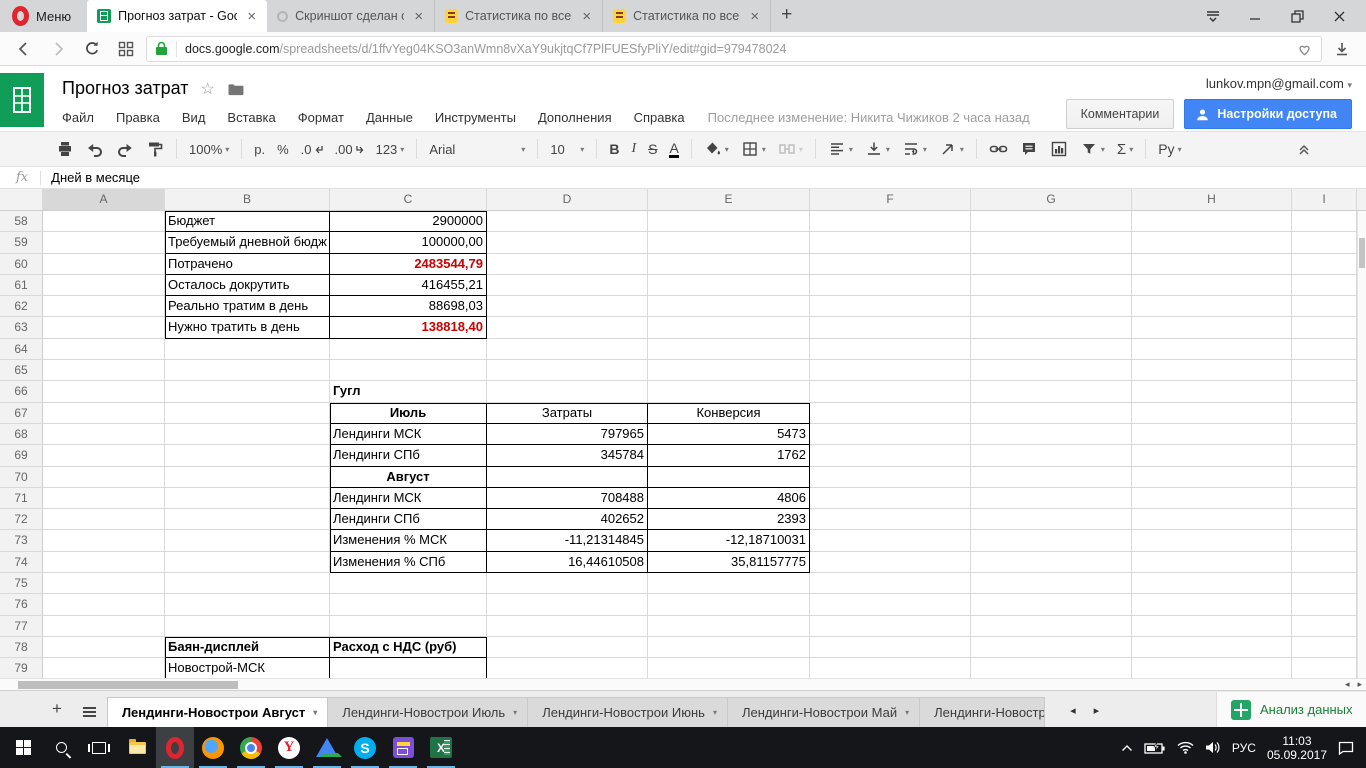  Describe the element at coordinates (1051, 392) in the screenshot. I see `cell-G66` at that location.